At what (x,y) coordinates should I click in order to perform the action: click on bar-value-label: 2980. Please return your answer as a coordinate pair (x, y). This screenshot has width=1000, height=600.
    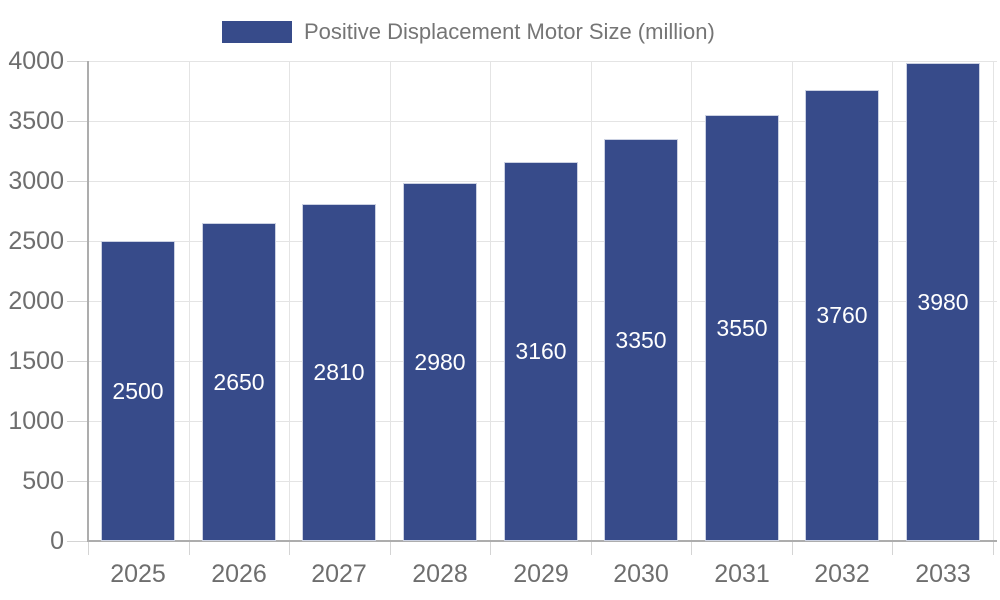
    Looking at the image, I should click on (440, 361).